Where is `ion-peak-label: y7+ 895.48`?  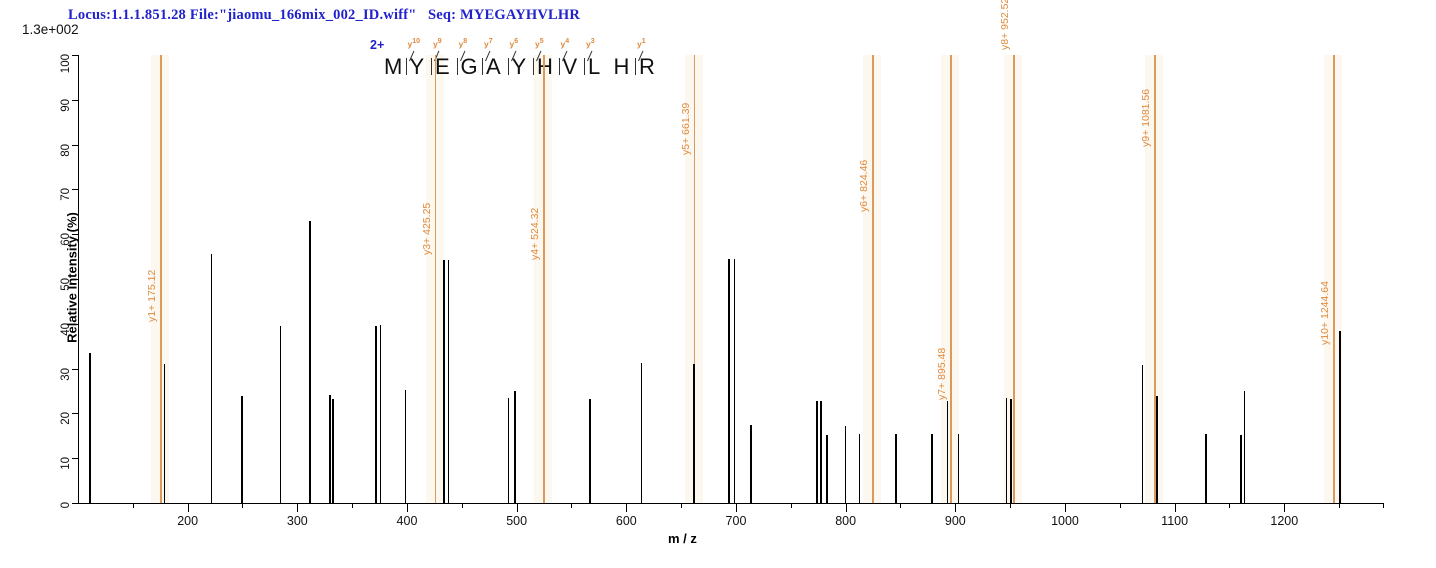
ion-peak-label: y7+ 895.48 is located at coordinates (942, 373).